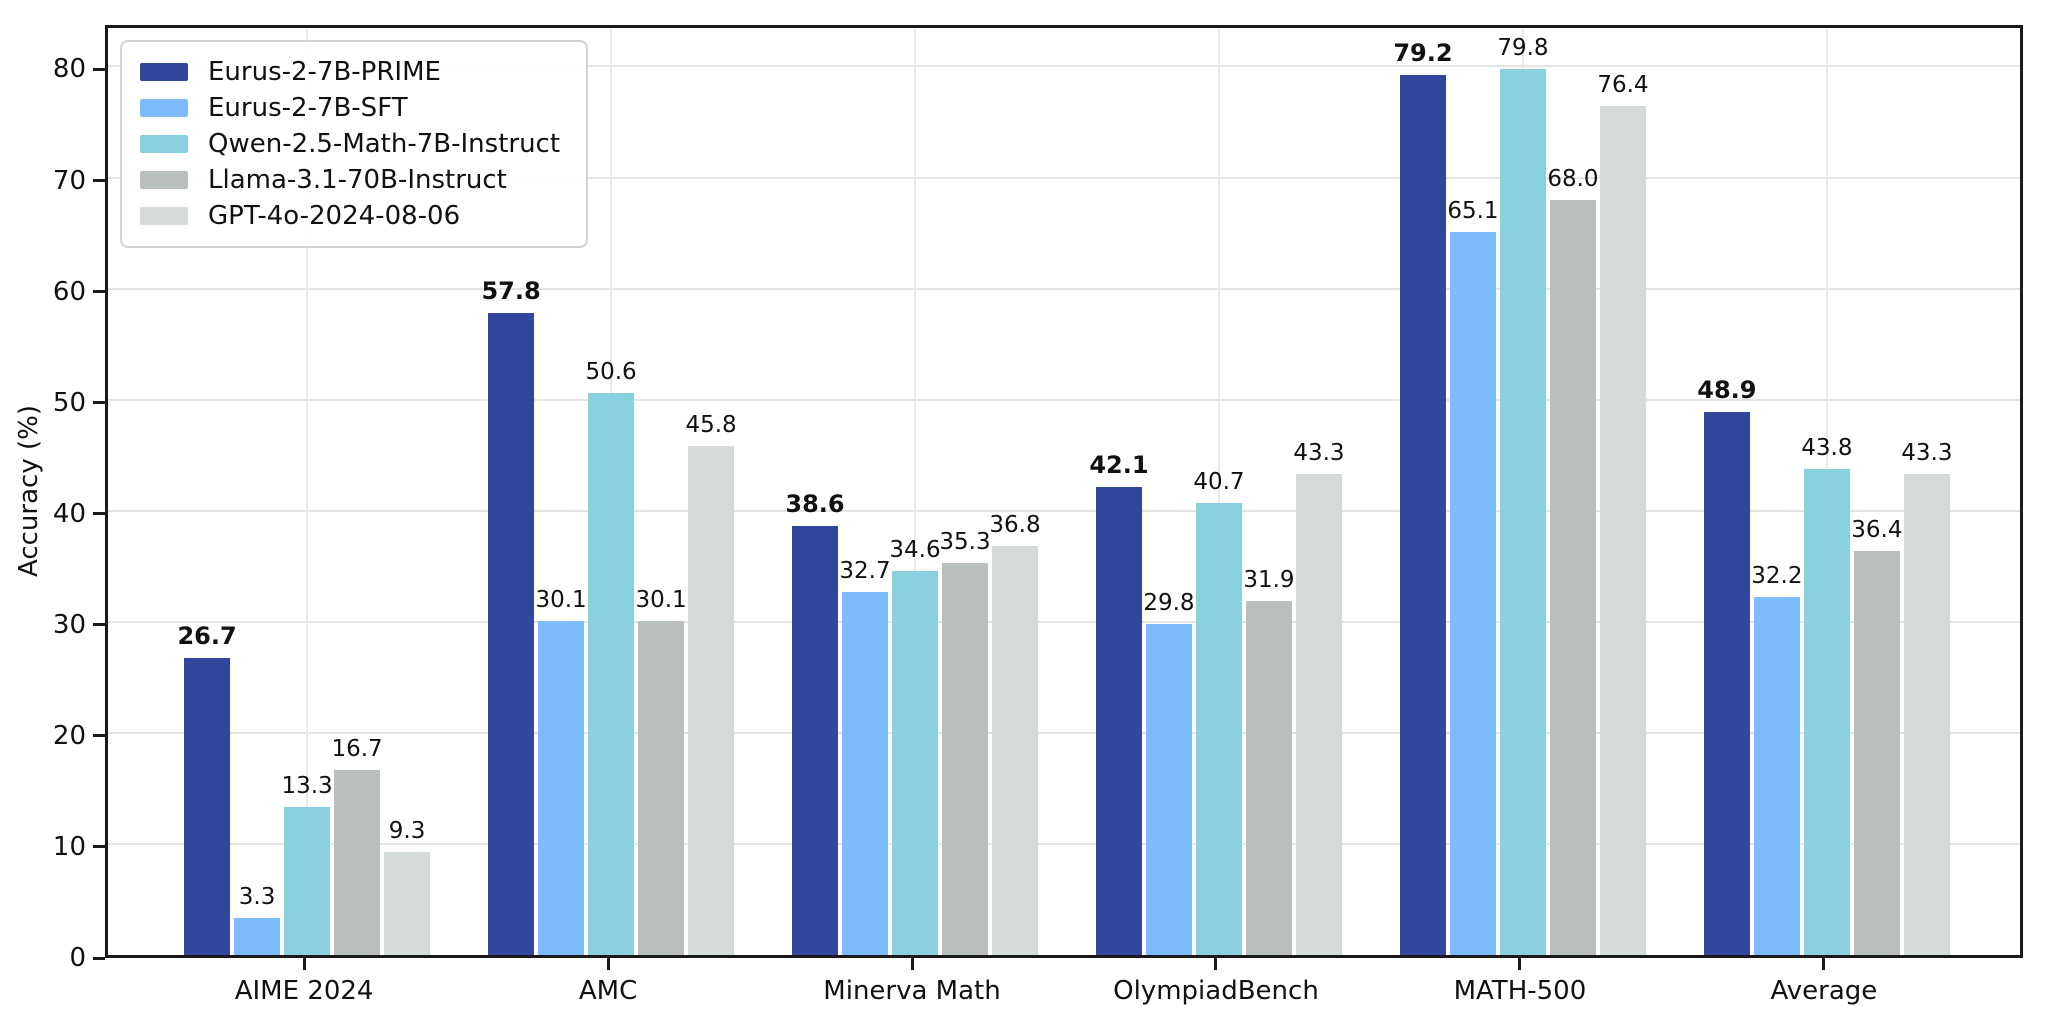 The width and height of the screenshot is (2048, 1024). I want to click on legend-label: Eurus-2-7B-SFT, so click(308, 108).